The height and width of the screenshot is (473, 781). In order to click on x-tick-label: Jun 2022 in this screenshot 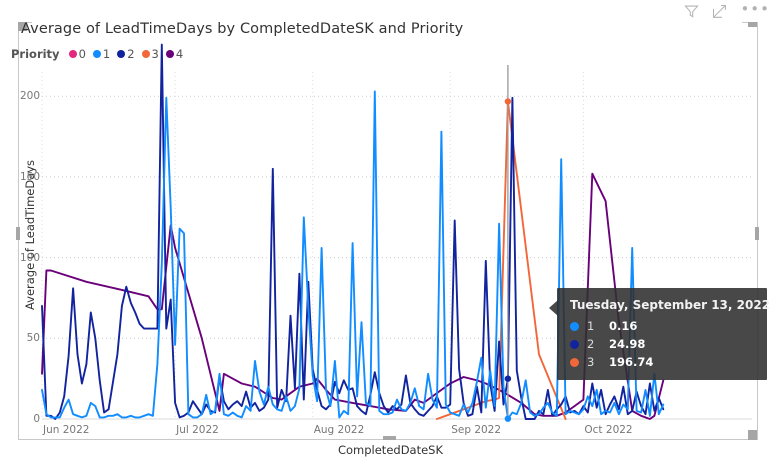, I will do `click(66, 430)`.